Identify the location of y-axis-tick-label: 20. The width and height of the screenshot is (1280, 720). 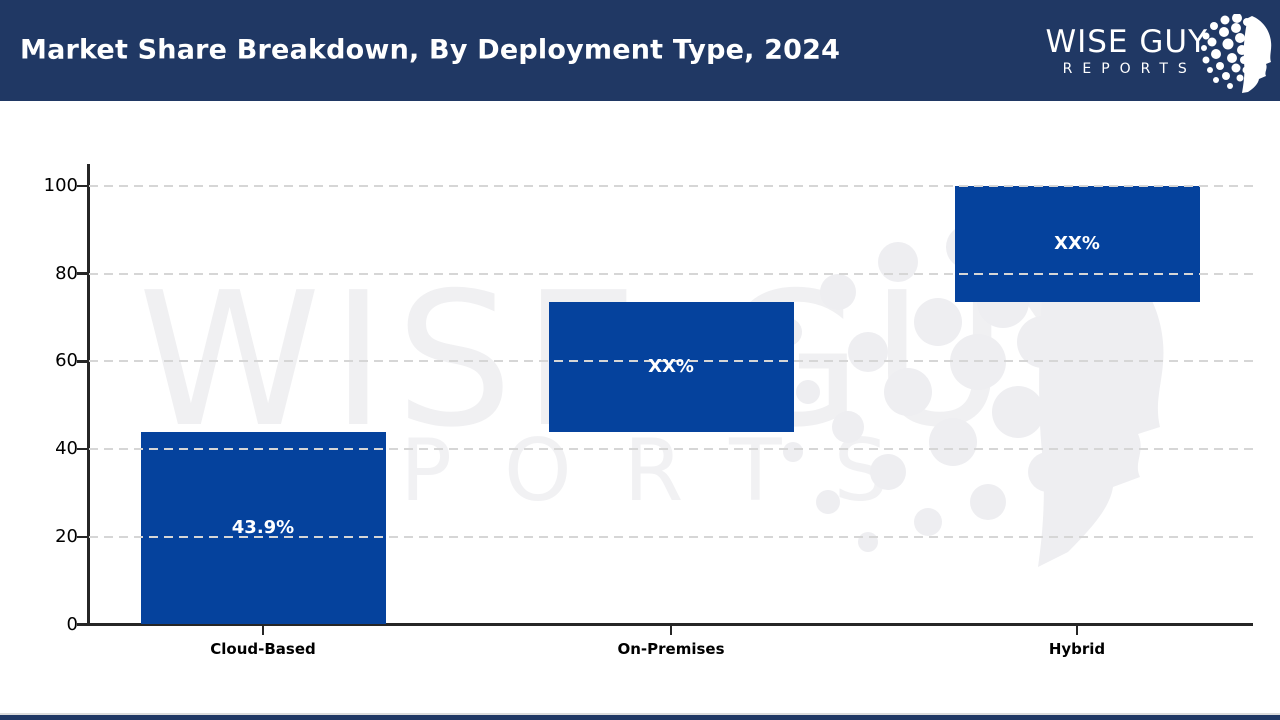
(66, 536).